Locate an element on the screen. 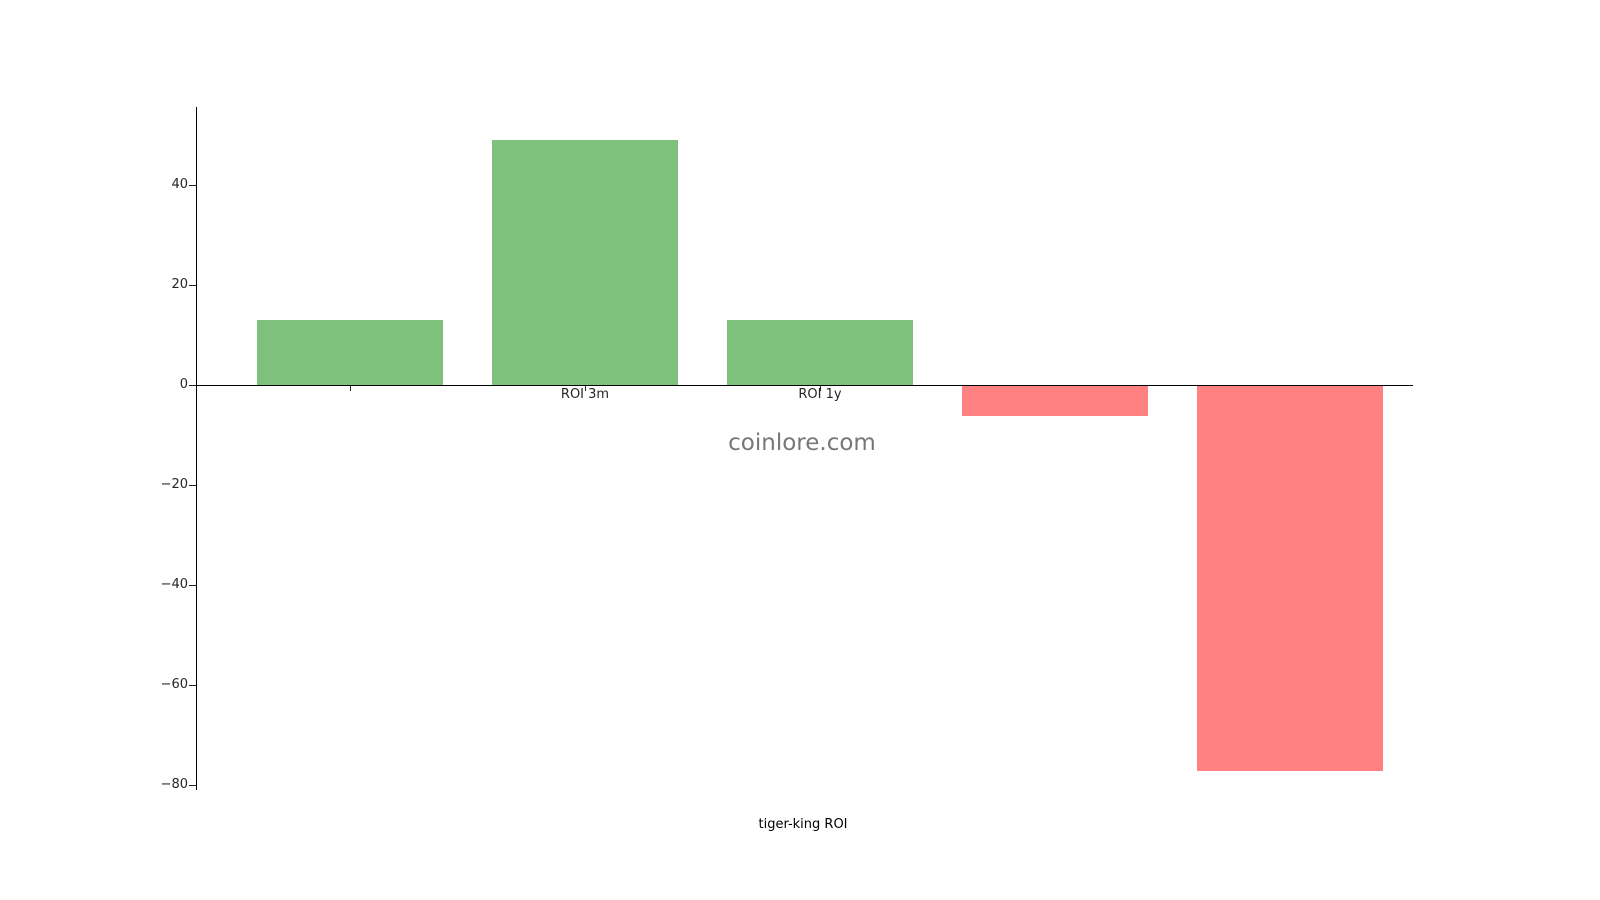 The height and width of the screenshot is (900, 1600). y-tick-label: 0 is located at coordinates (183, 384).